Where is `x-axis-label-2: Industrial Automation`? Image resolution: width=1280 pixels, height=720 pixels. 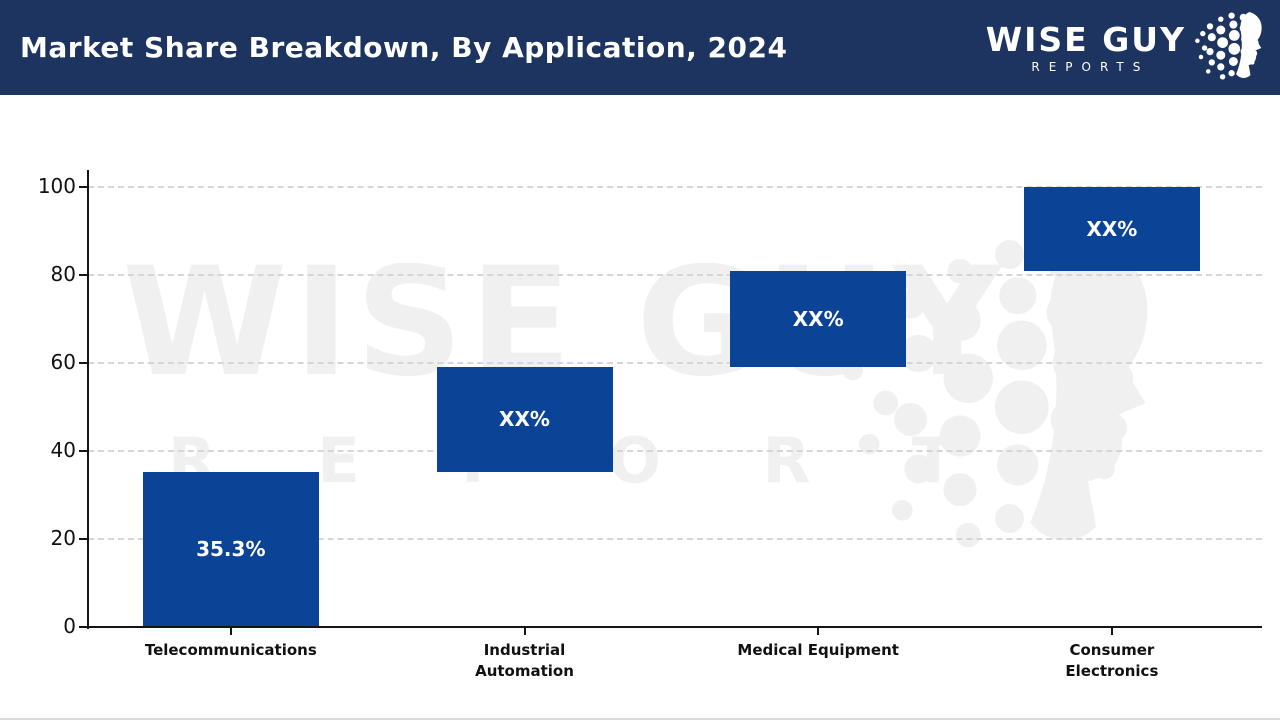
x-axis-label-2: Industrial Automation is located at coordinates (525, 661).